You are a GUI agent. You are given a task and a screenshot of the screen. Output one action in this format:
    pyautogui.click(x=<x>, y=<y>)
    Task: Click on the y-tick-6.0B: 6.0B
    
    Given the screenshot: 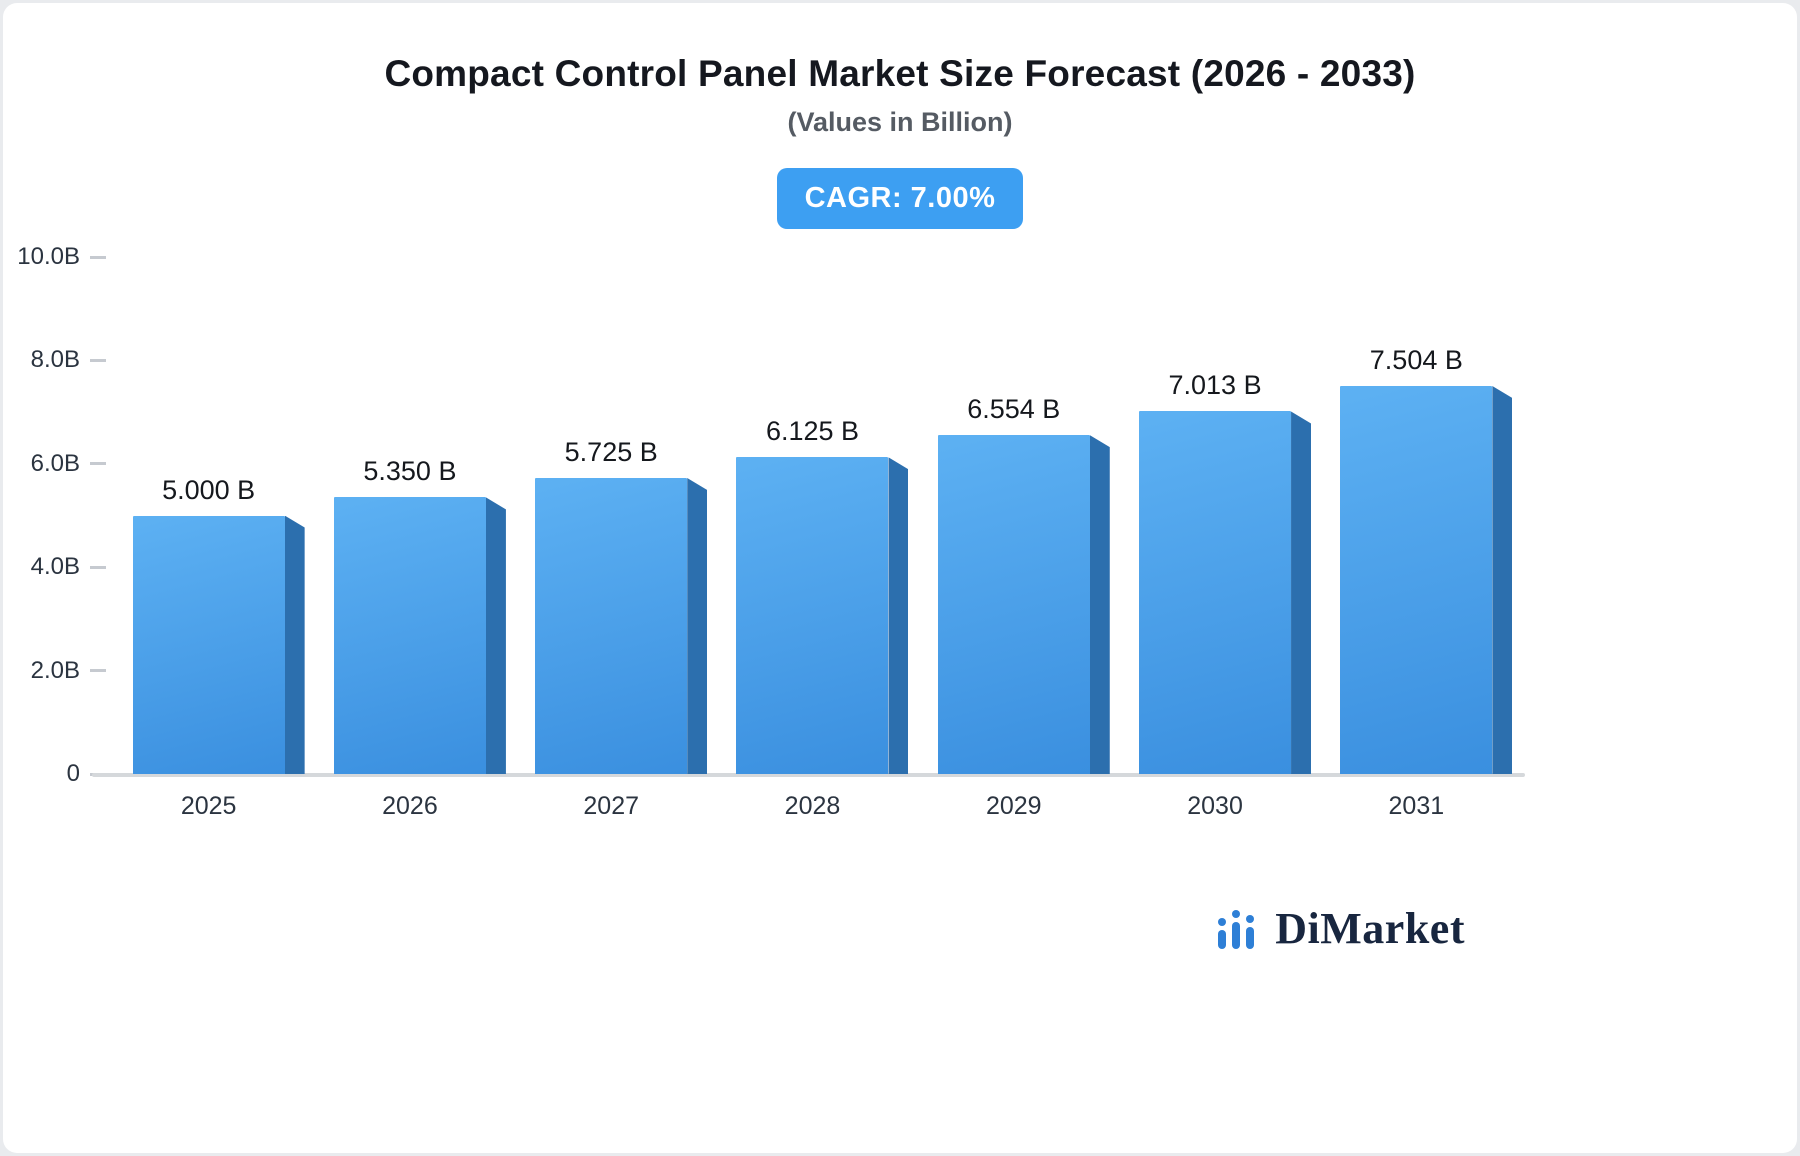 What is the action you would take?
    pyautogui.click(x=68, y=464)
    